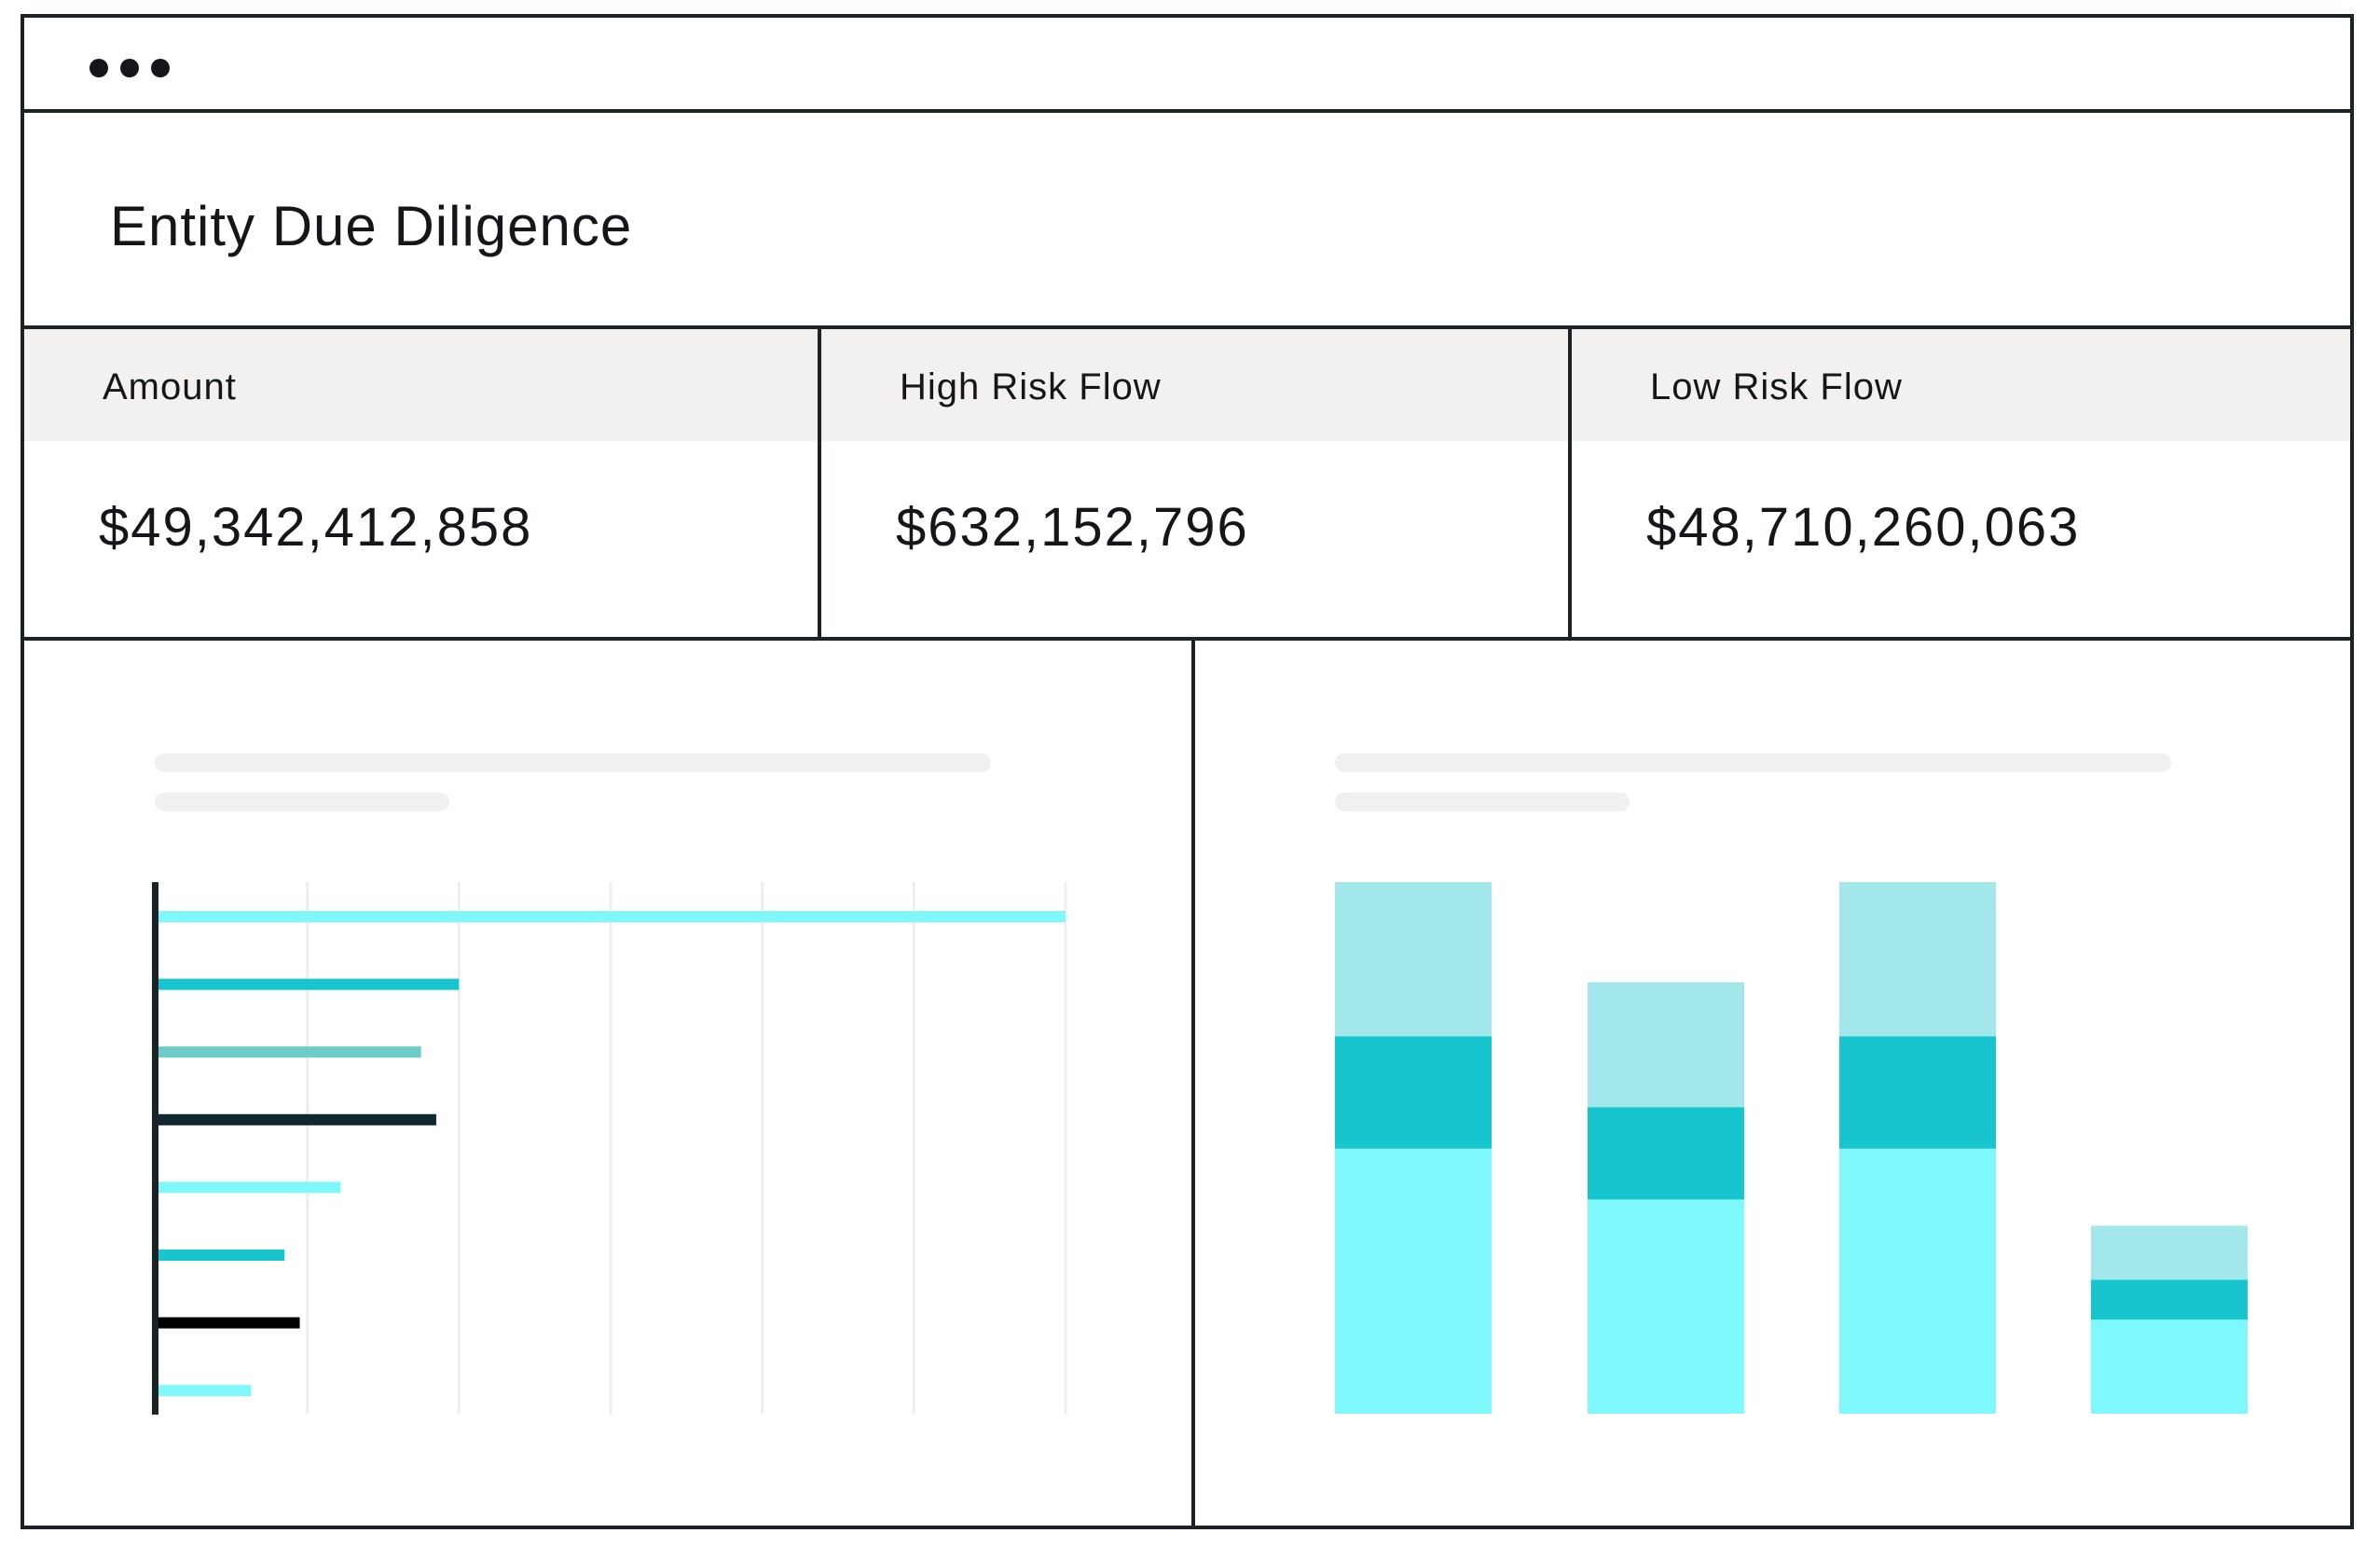 The width and height of the screenshot is (2380, 1547). I want to click on metric-label: High Risk Flow, so click(1031, 386).